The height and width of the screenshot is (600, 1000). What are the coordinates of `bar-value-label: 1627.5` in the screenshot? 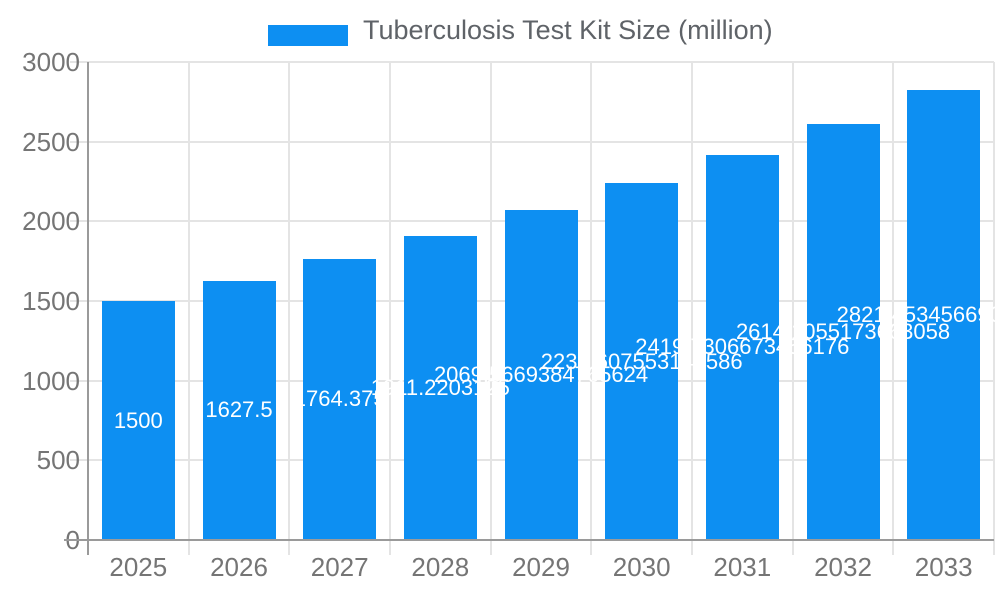 It's located at (239, 410).